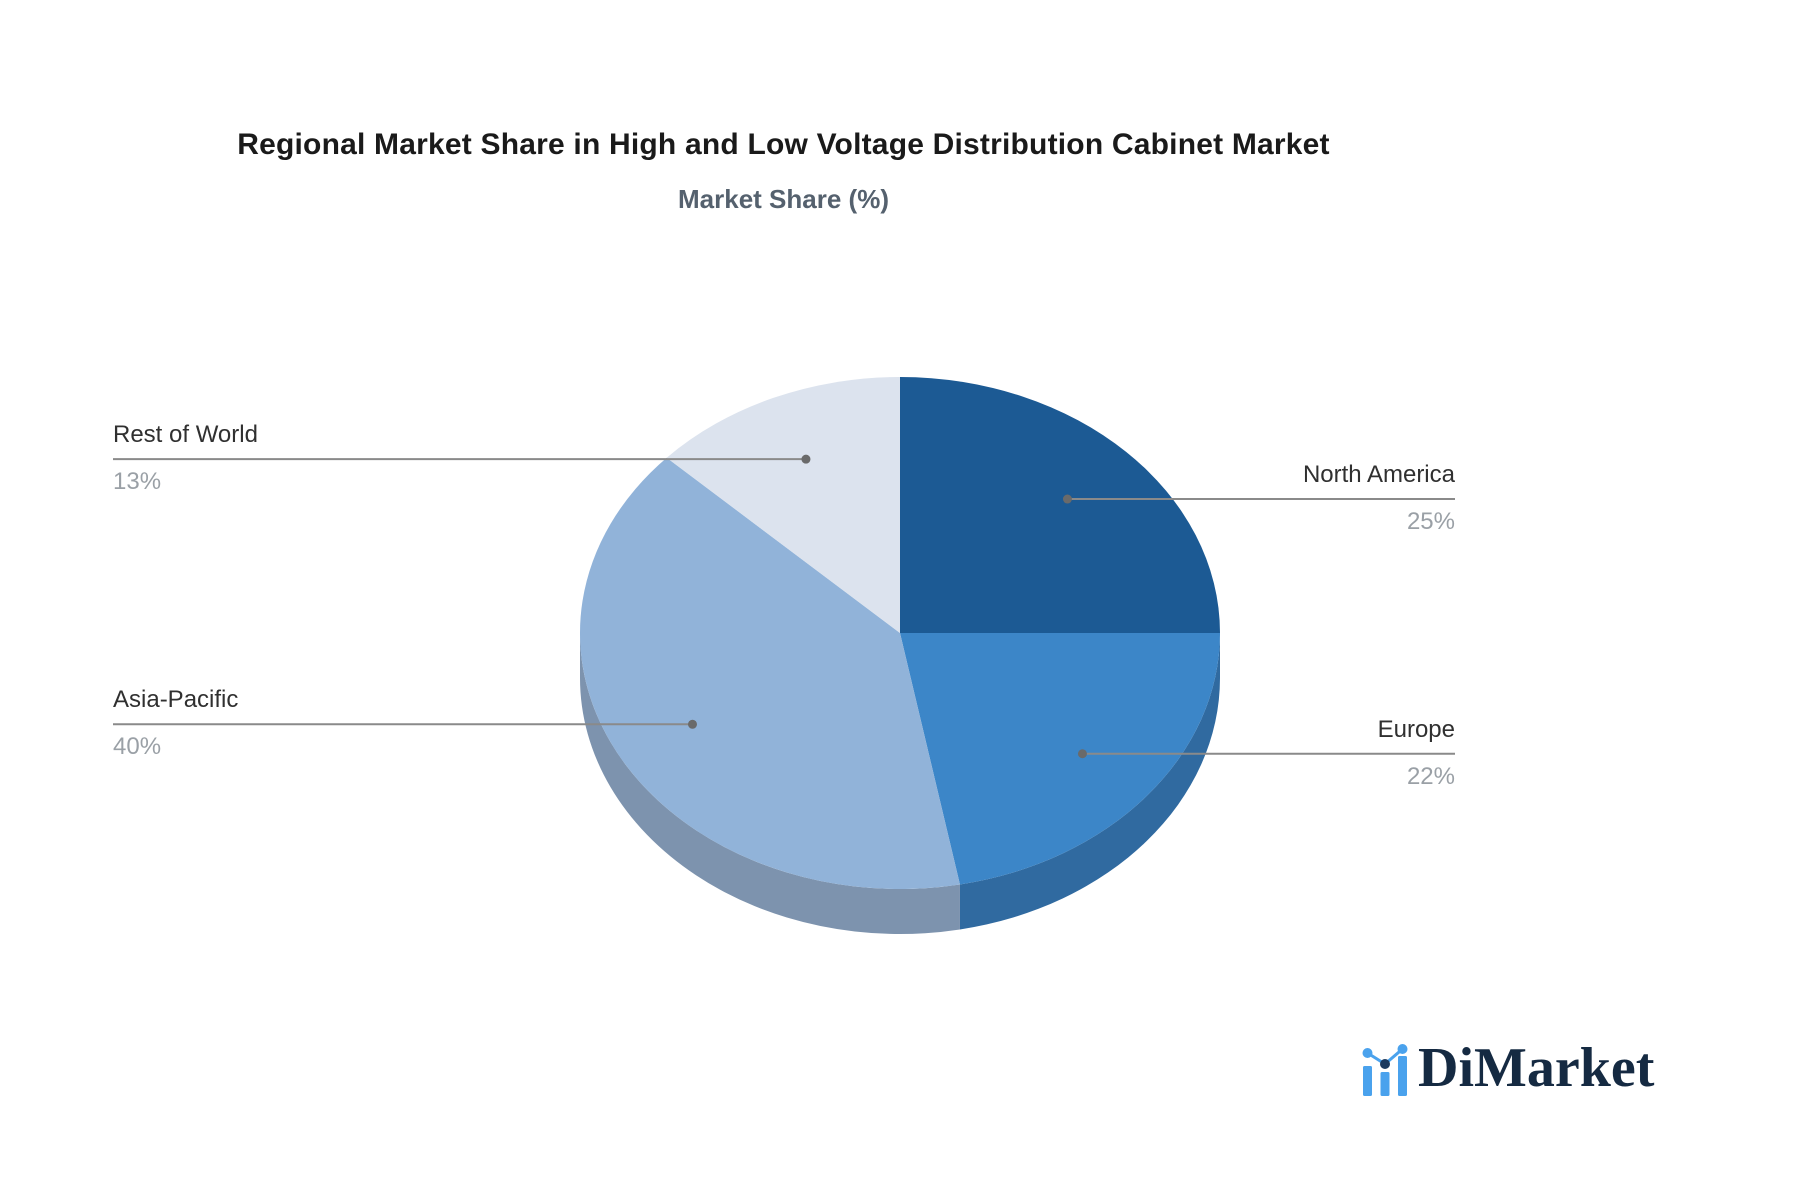 The width and height of the screenshot is (1800, 1196). Describe the element at coordinates (783, 199) in the screenshot. I see `chart-subtitle: Market Share (%)` at that location.